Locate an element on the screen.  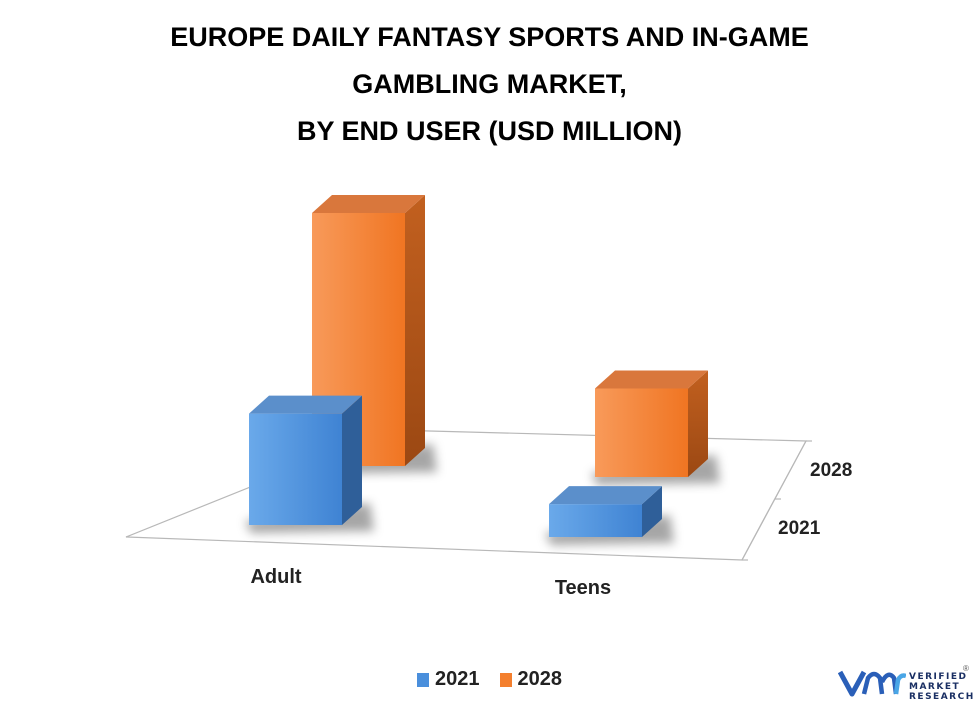
bar-teens-2021 is located at coordinates (609, 515).